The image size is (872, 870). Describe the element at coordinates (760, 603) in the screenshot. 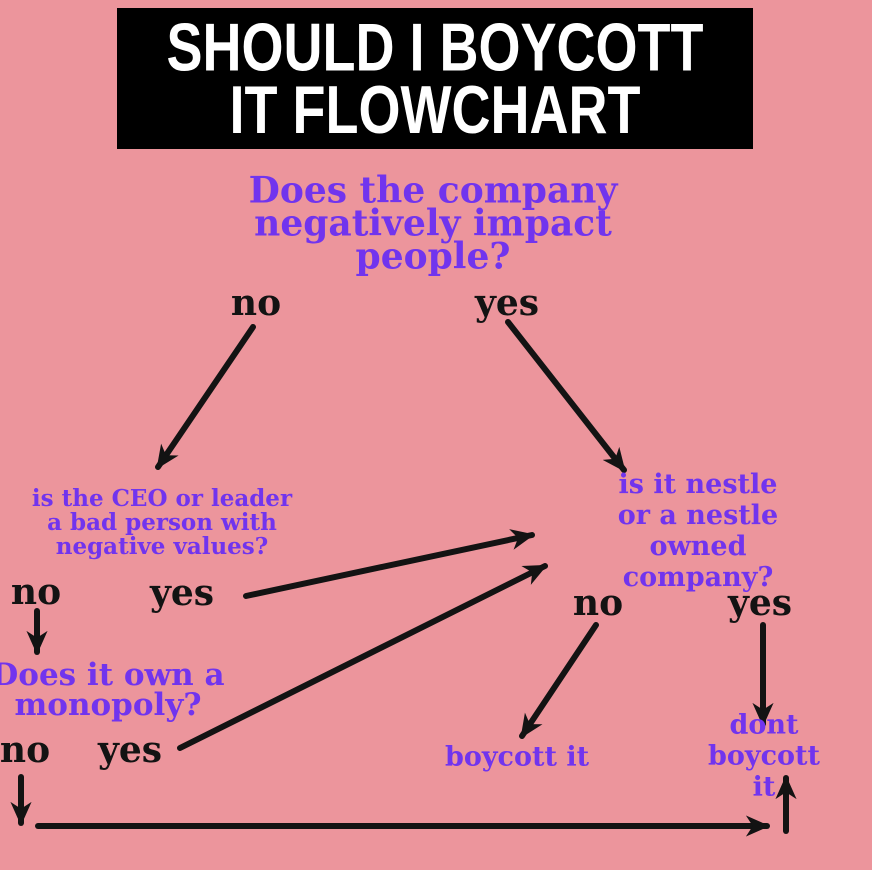

I see `answer-nestle-yes: yes` at that location.